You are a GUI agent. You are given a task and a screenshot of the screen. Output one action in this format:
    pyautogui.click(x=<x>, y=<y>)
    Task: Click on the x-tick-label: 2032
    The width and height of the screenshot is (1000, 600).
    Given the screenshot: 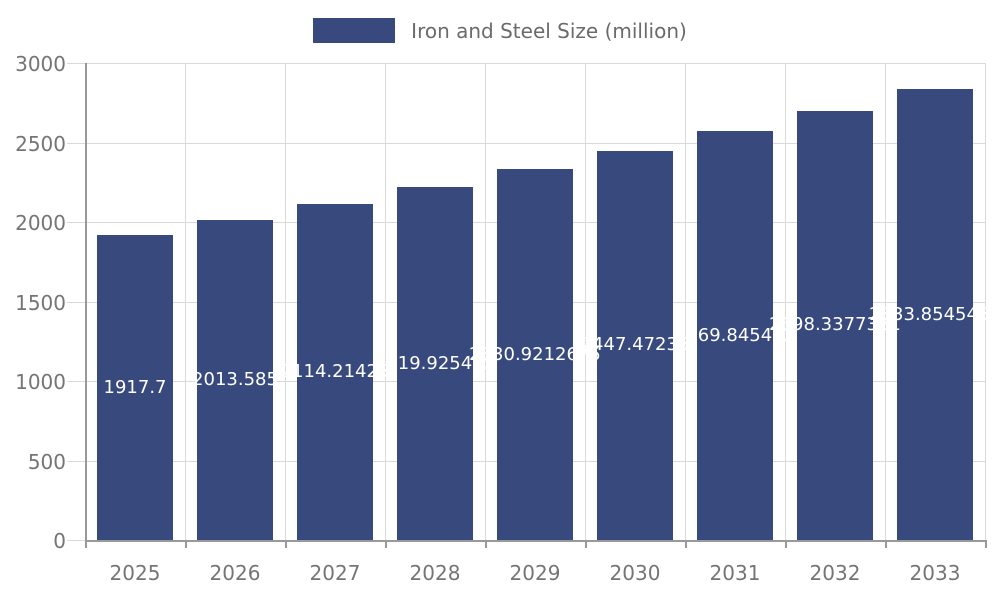 What is the action you would take?
    pyautogui.click(x=835, y=573)
    